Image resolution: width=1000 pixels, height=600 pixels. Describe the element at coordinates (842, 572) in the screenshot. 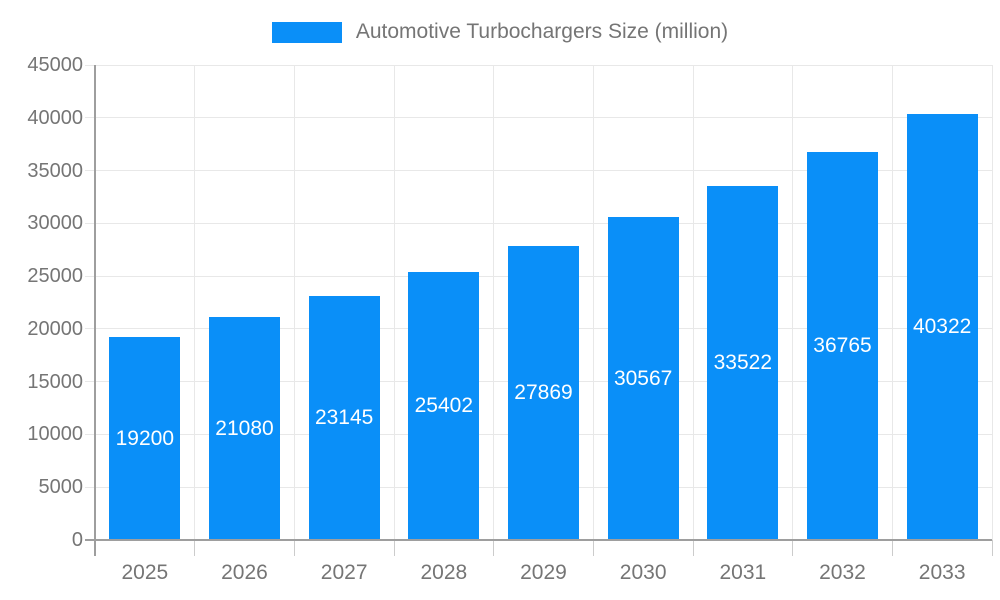

I see `x-axis-tick-label: 2032` at that location.